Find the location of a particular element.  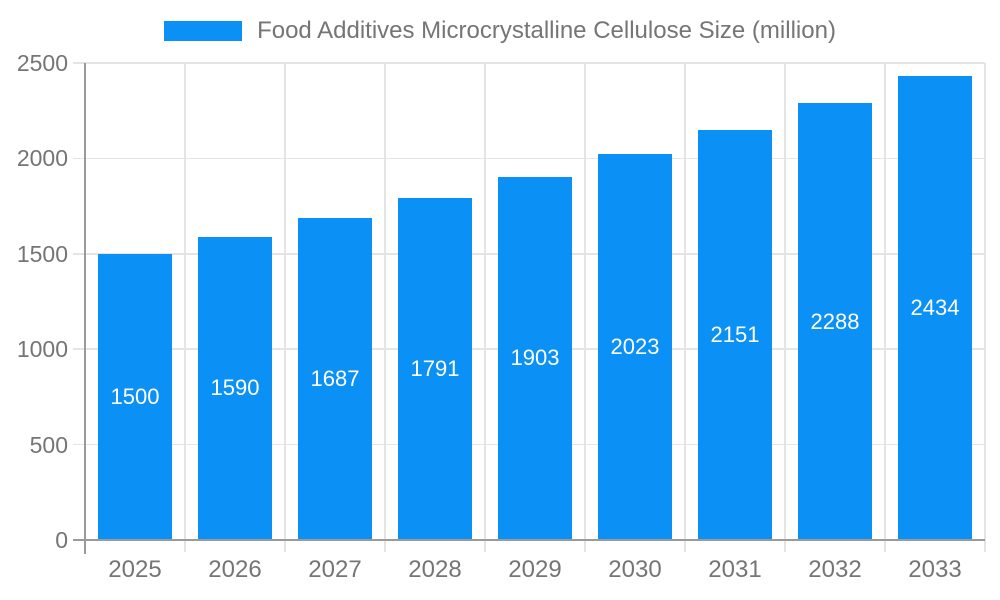

bar-2027: 1687 is located at coordinates (335, 379).